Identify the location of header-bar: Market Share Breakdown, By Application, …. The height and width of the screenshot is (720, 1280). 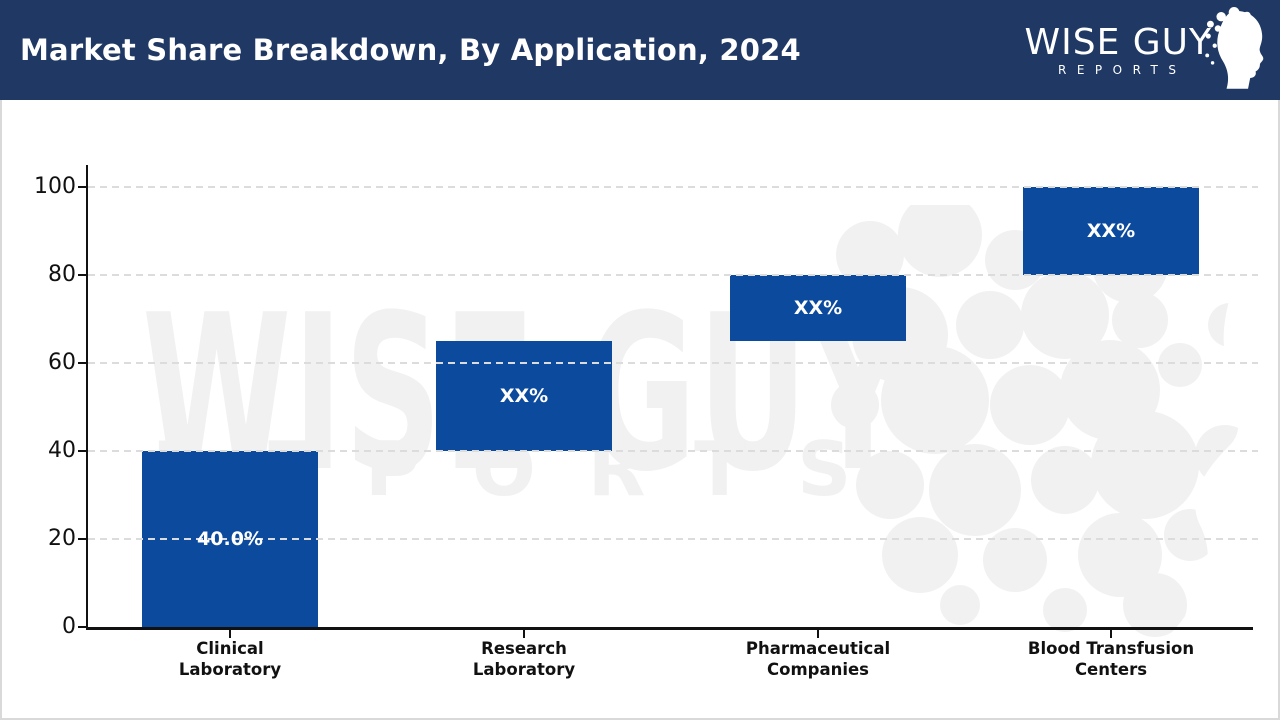
(640, 50).